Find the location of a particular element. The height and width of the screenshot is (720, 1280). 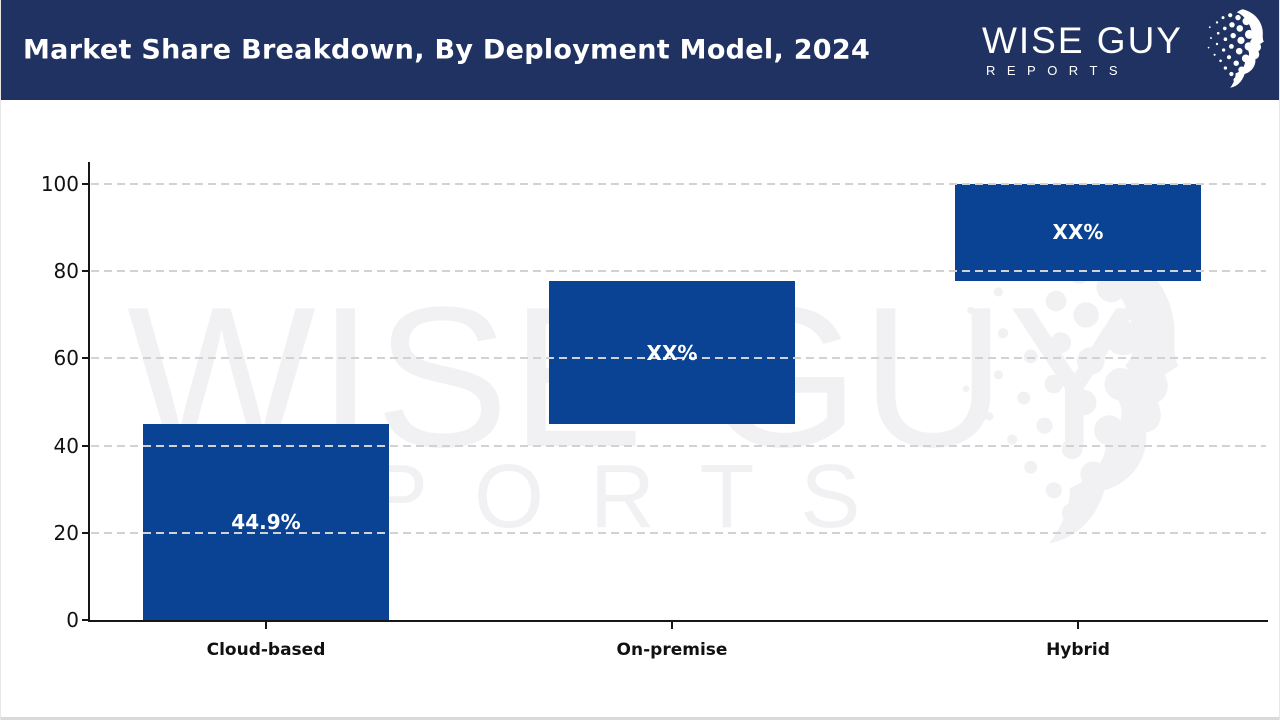

x-tick-cloud-based is located at coordinates (266, 625).